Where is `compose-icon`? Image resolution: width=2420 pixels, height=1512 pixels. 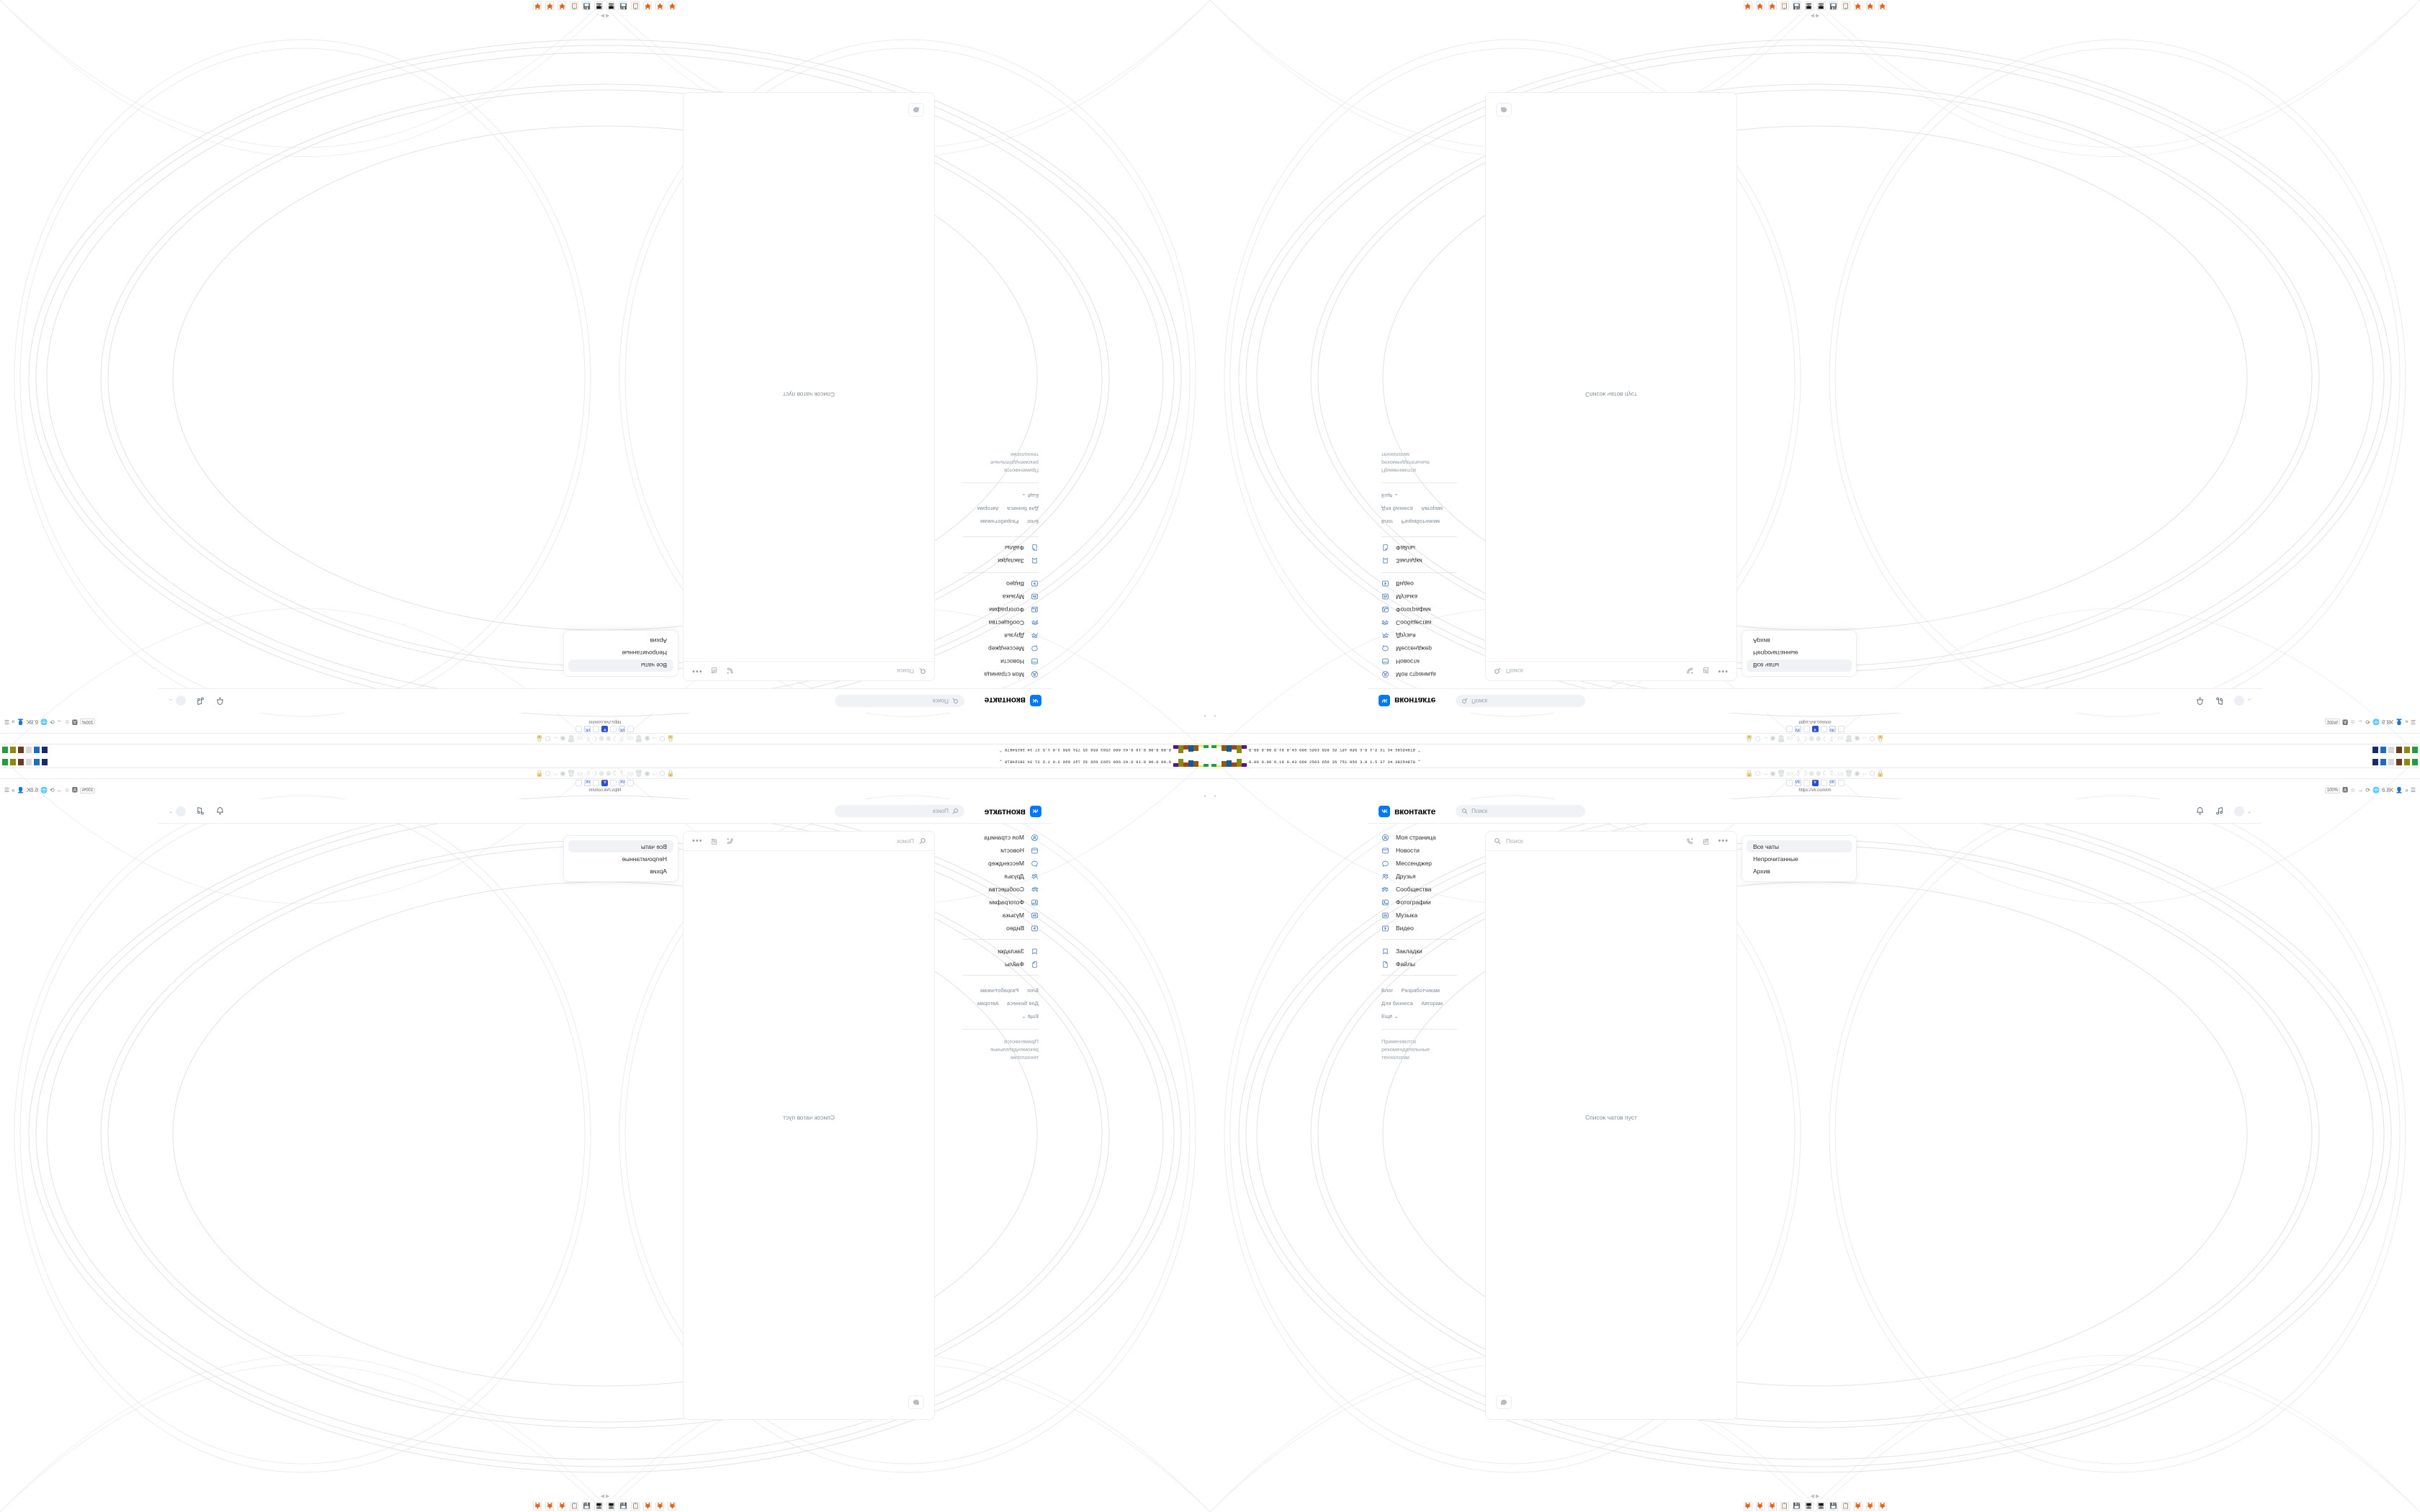
compose-icon is located at coordinates (714, 841).